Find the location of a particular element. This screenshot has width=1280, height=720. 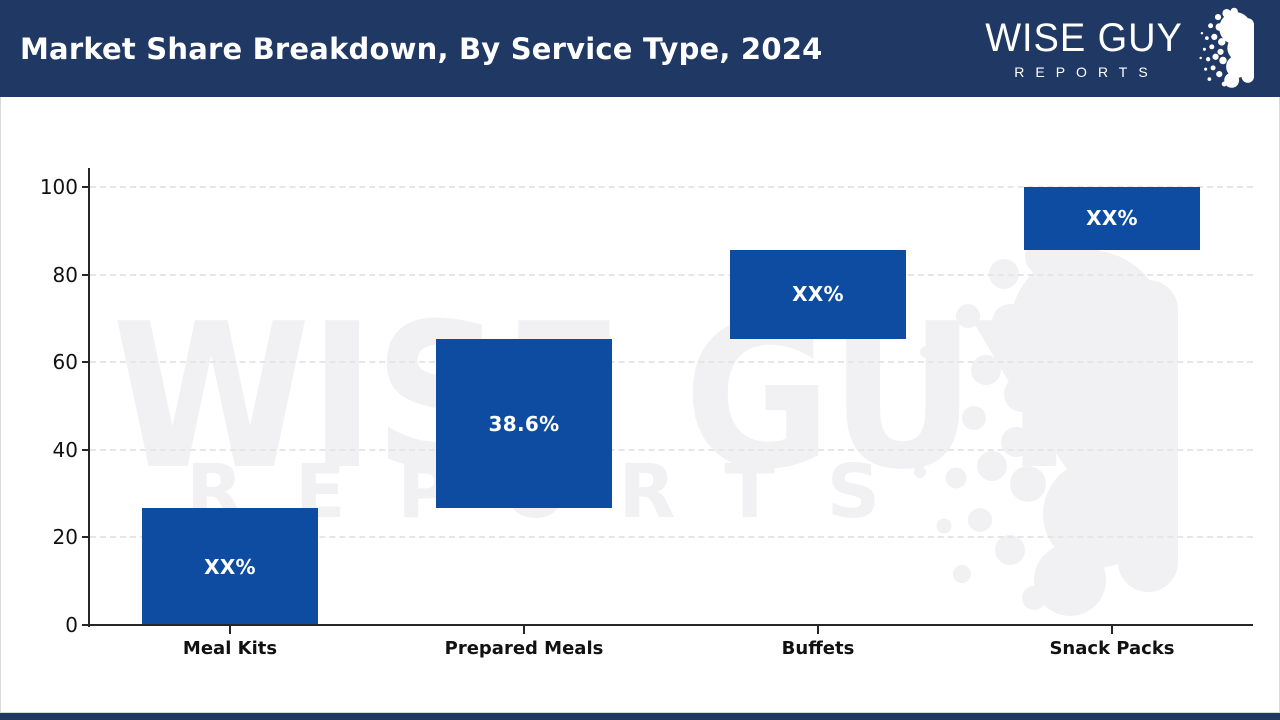

bar-snack-packs: XX% is located at coordinates (1112, 218).